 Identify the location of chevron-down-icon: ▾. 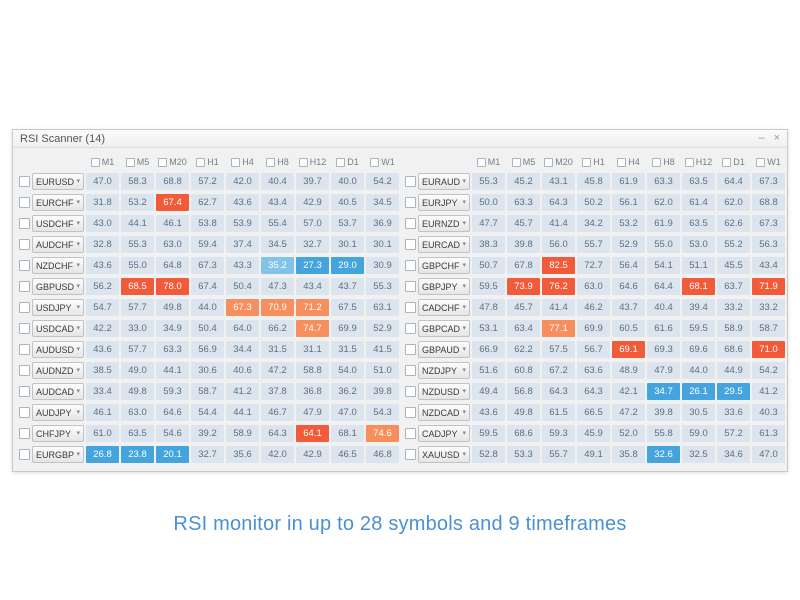
(464, 265).